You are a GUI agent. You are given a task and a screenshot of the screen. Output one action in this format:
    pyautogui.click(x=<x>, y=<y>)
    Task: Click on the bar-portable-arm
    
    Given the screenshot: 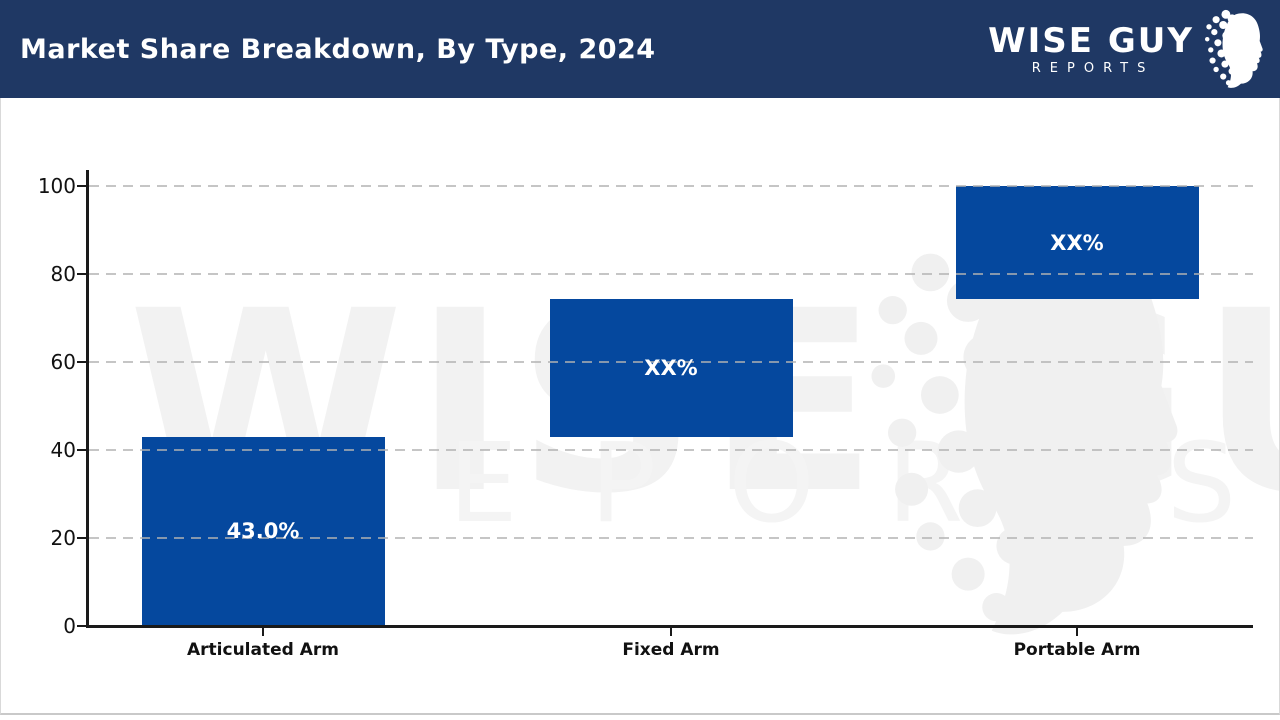 What is the action you would take?
    pyautogui.click(x=1077, y=243)
    